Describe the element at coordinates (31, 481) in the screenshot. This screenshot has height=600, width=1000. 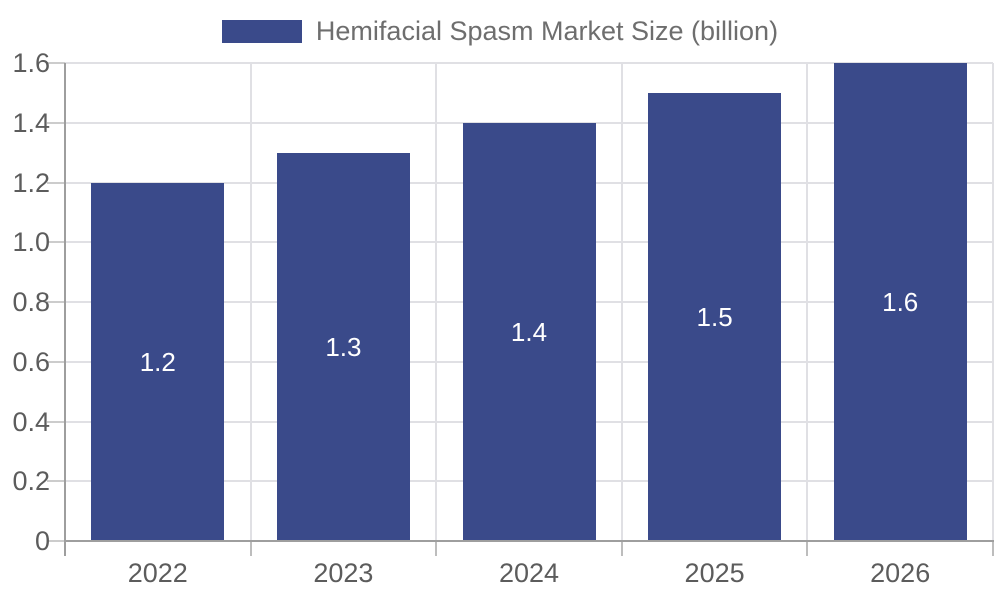
I see `y-axis-tick-label: 0.2` at that location.